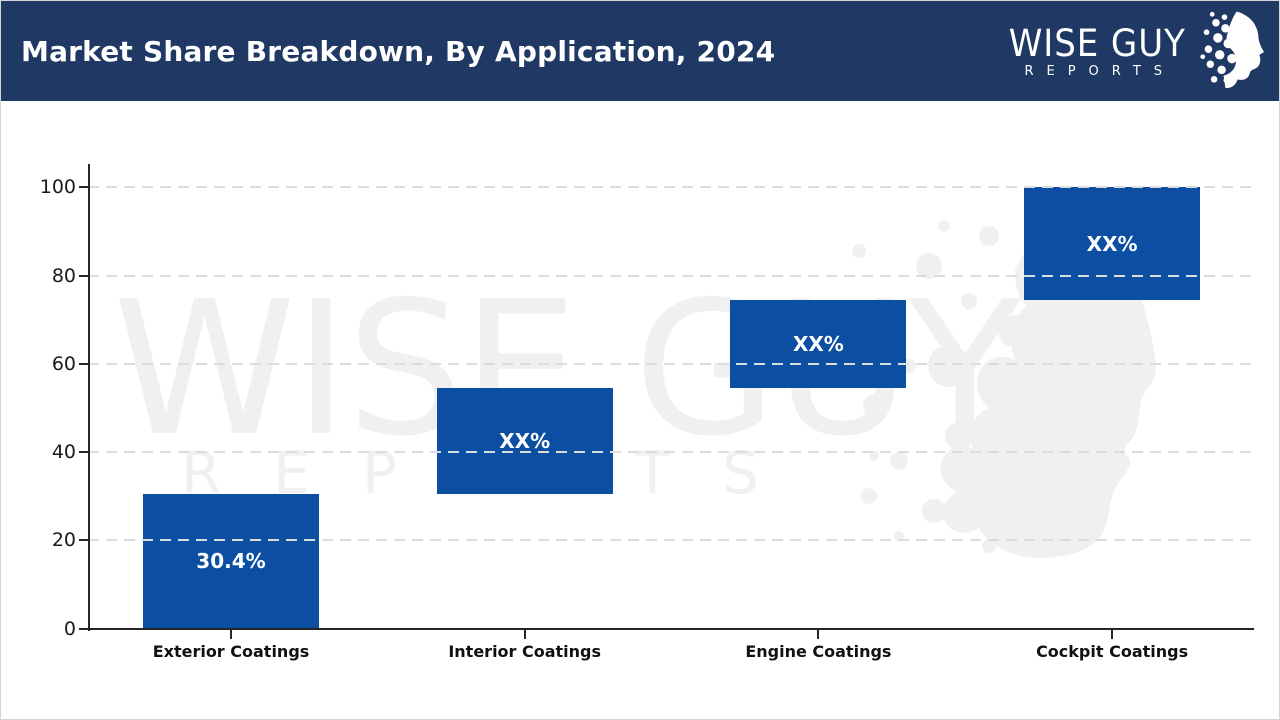 This screenshot has height=720, width=1280. Describe the element at coordinates (89, 397) in the screenshot. I see `y-axis-line` at that location.